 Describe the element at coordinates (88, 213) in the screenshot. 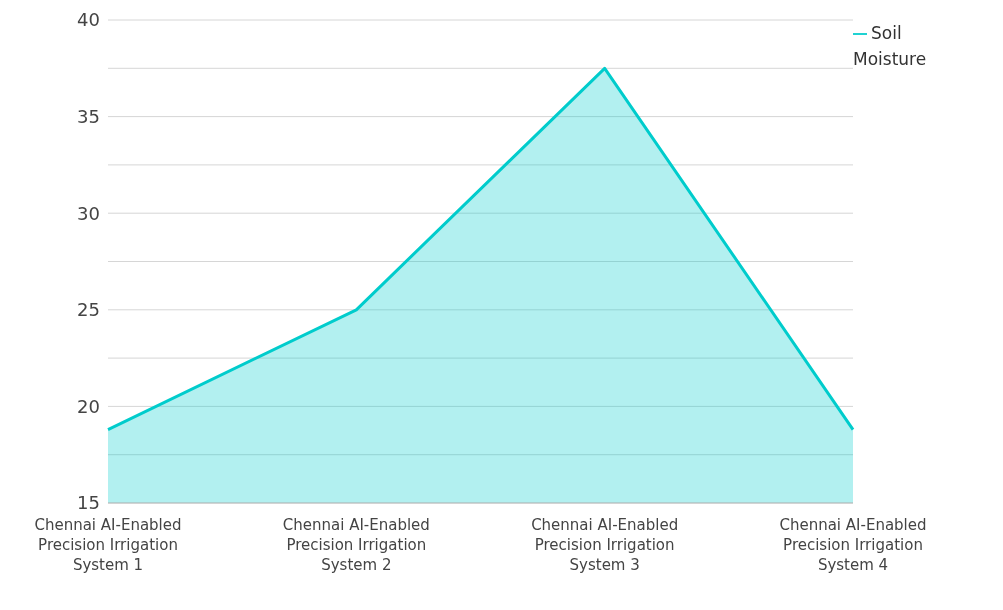

I see `y-tick-label: 30` at that location.